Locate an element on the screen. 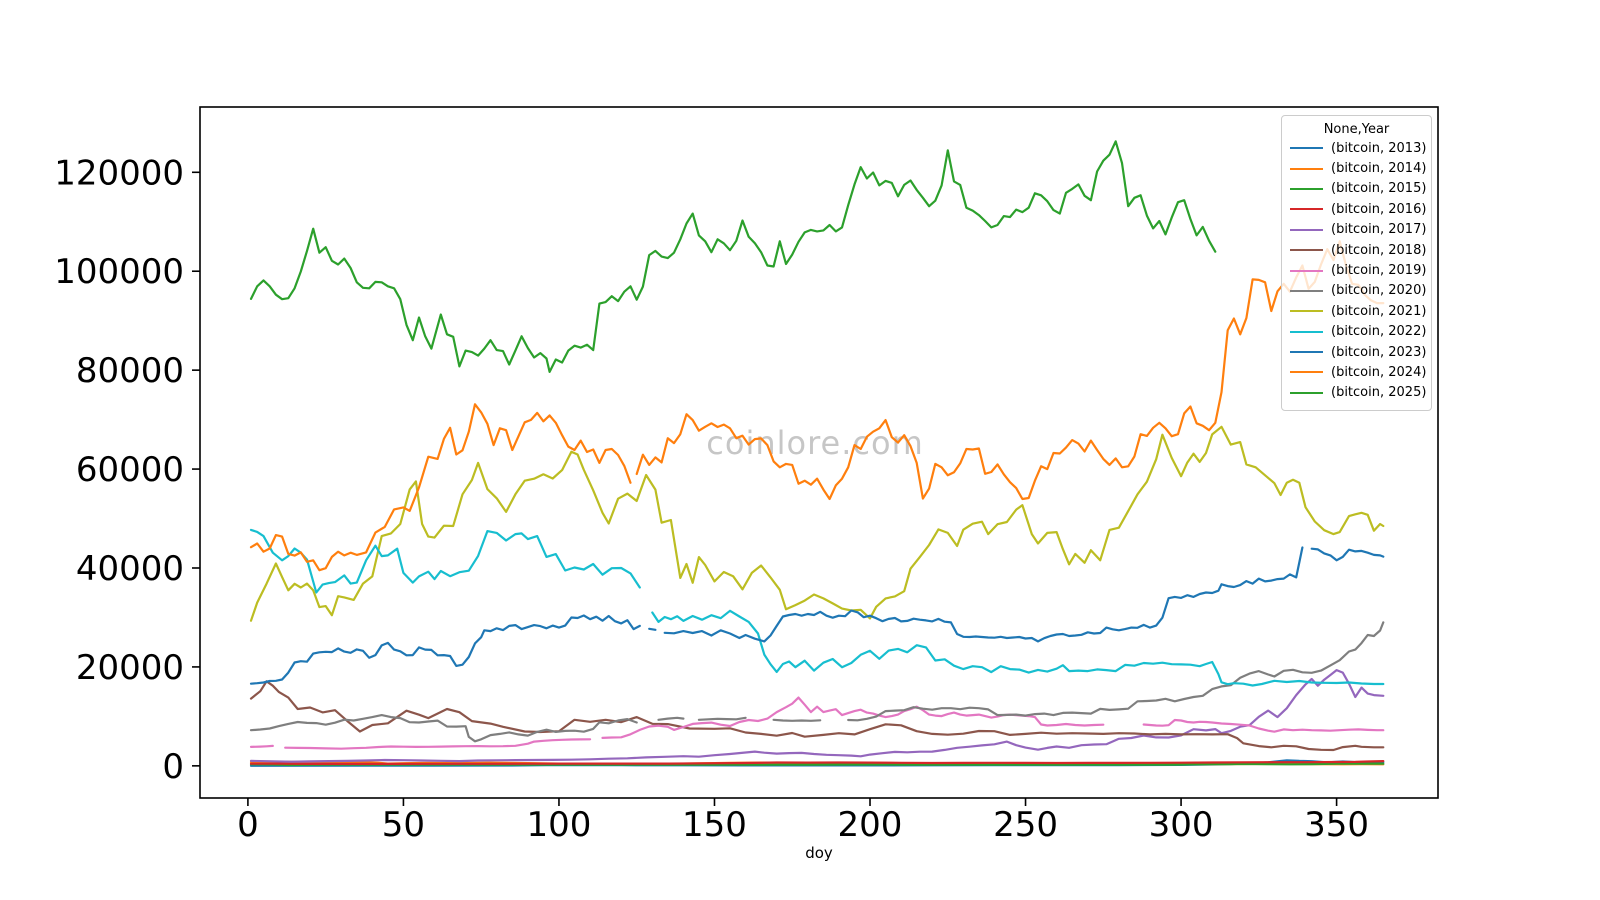 This screenshot has height=900, width=1600. legend-entry-label: (bitcoin, 2021) is located at coordinates (1379, 311).